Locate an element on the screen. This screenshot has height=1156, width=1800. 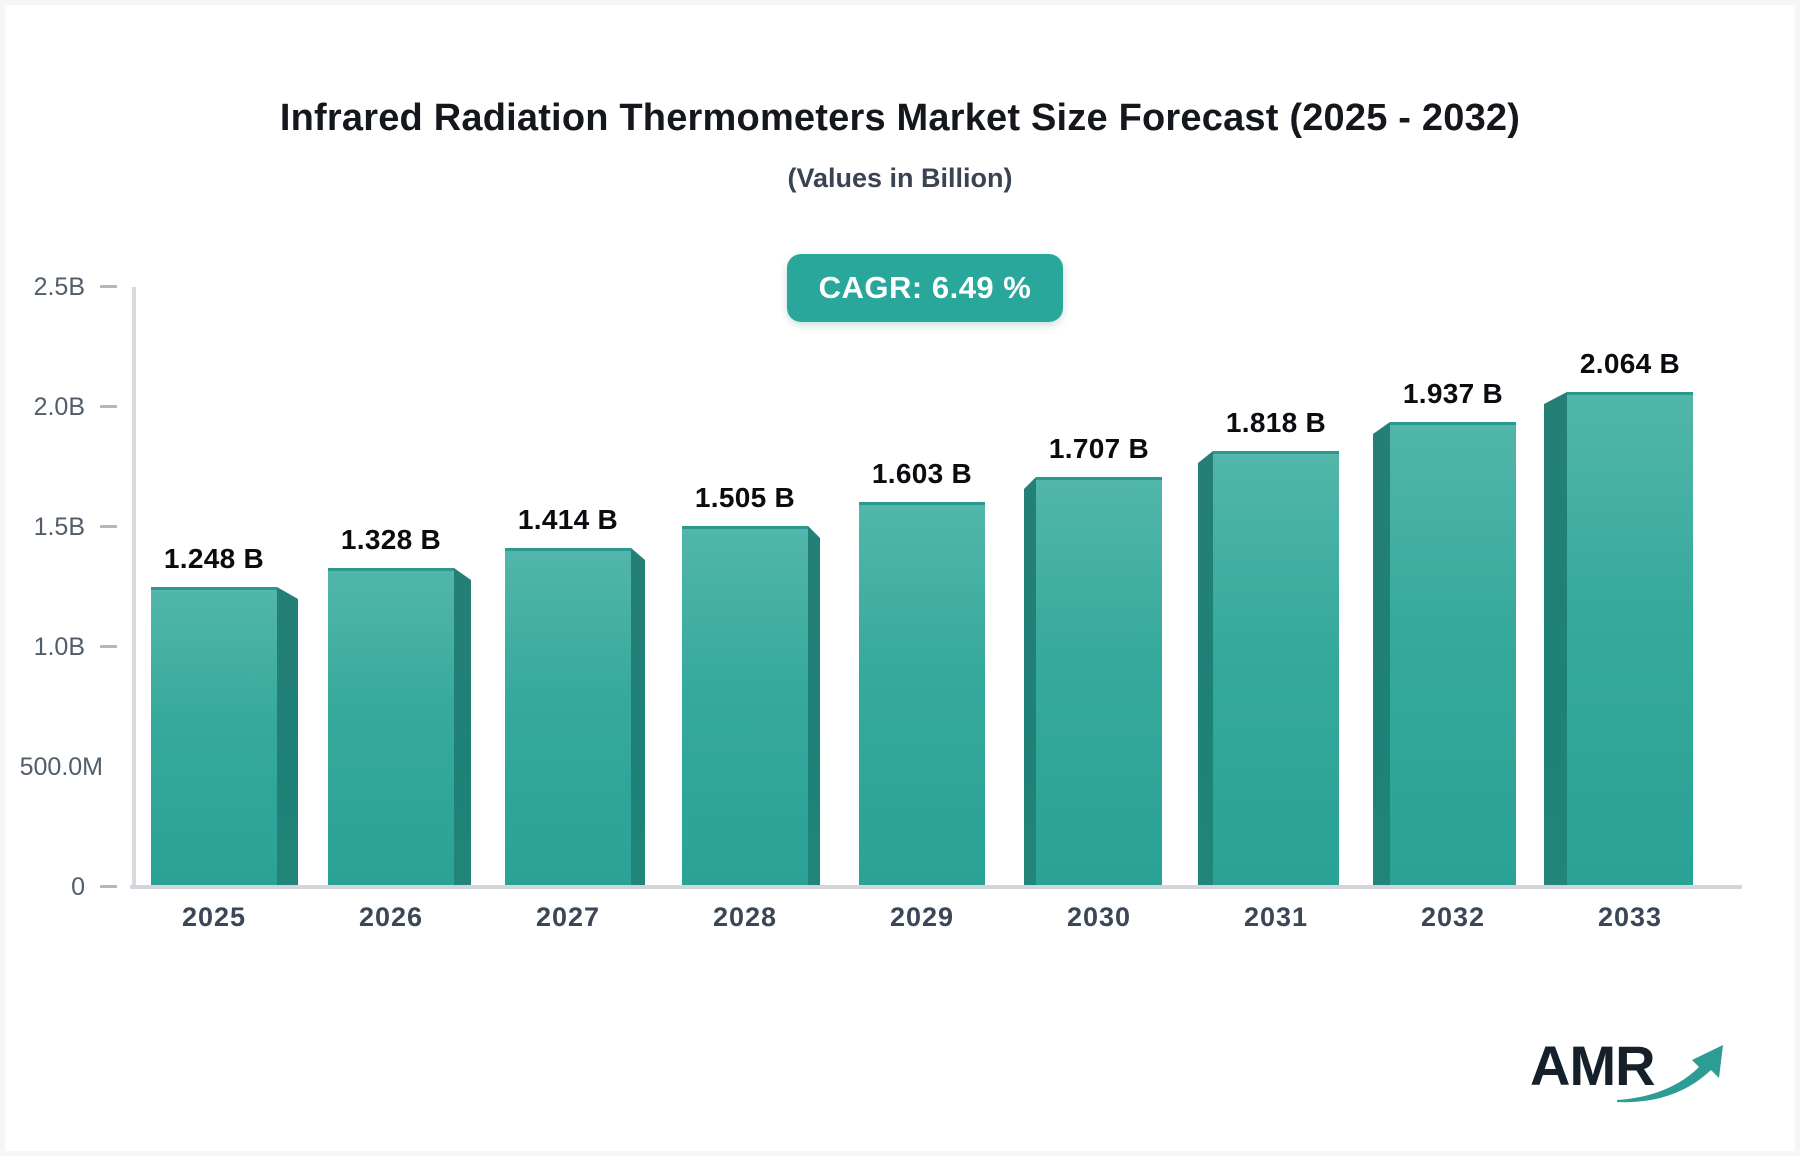
cagr-badge-label: CAGR: 6.49 % is located at coordinates (925, 287).